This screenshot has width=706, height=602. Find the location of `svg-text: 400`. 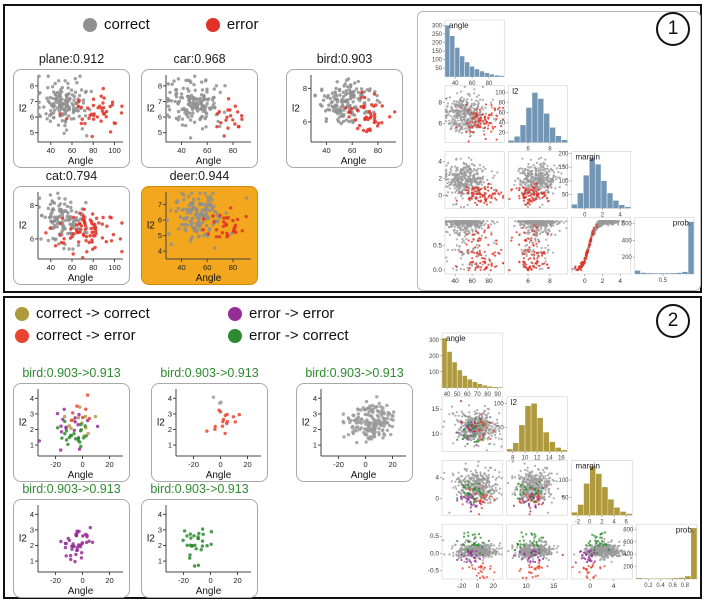

svg-text: 400 is located at coordinates (627, 241).